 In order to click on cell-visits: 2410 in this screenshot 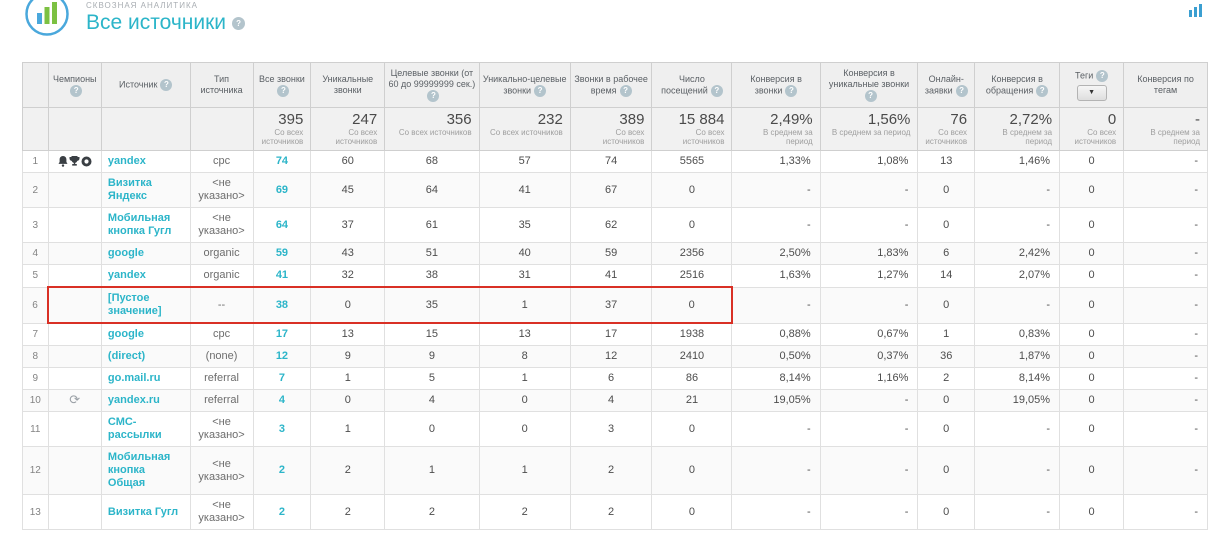, I will do `click(692, 356)`.